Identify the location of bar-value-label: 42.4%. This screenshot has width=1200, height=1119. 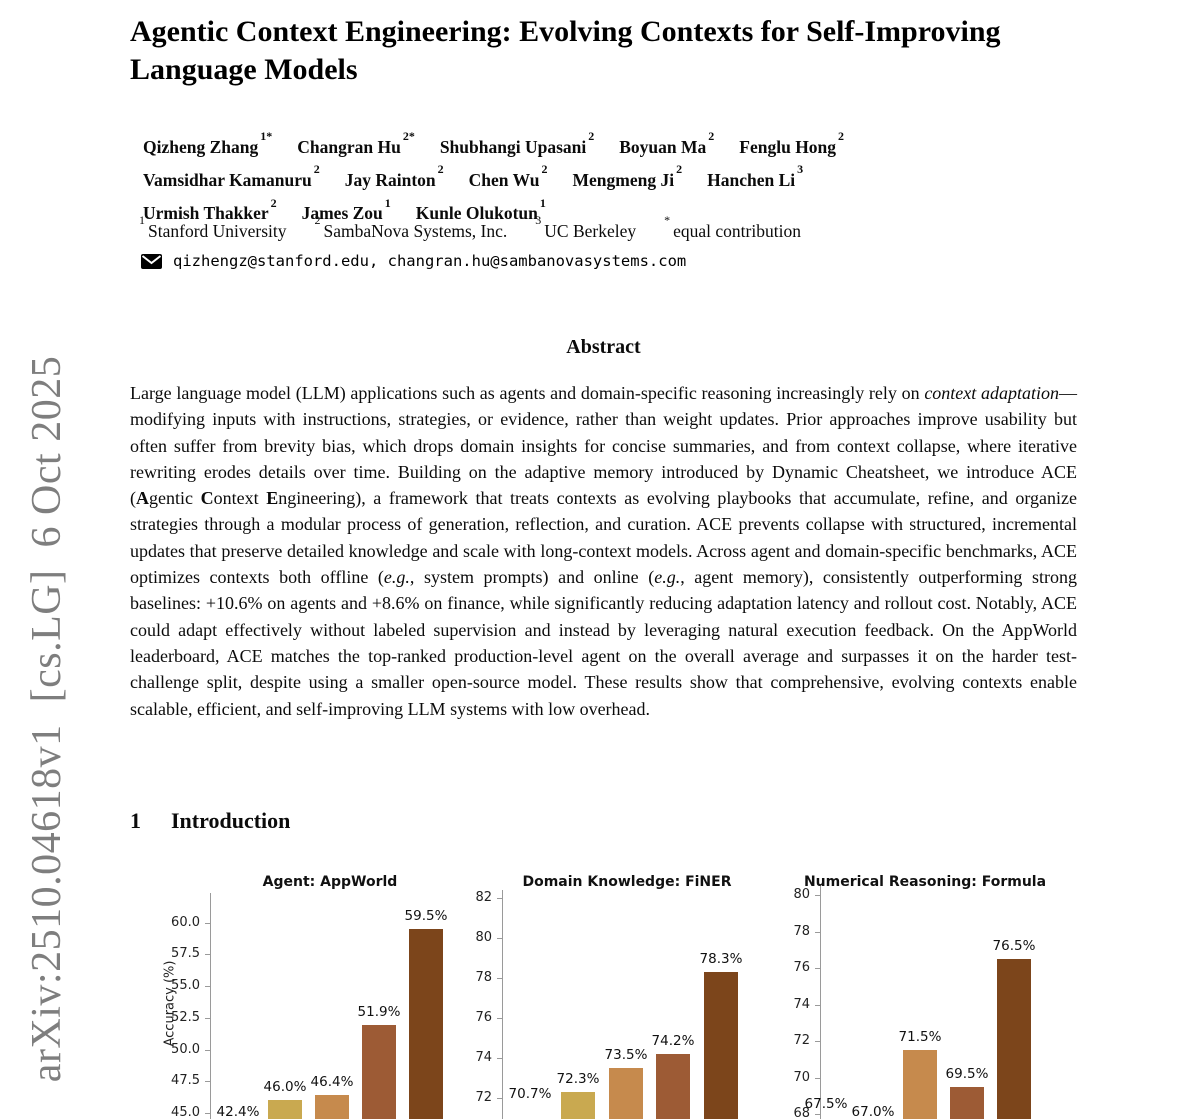
(238, 1111).